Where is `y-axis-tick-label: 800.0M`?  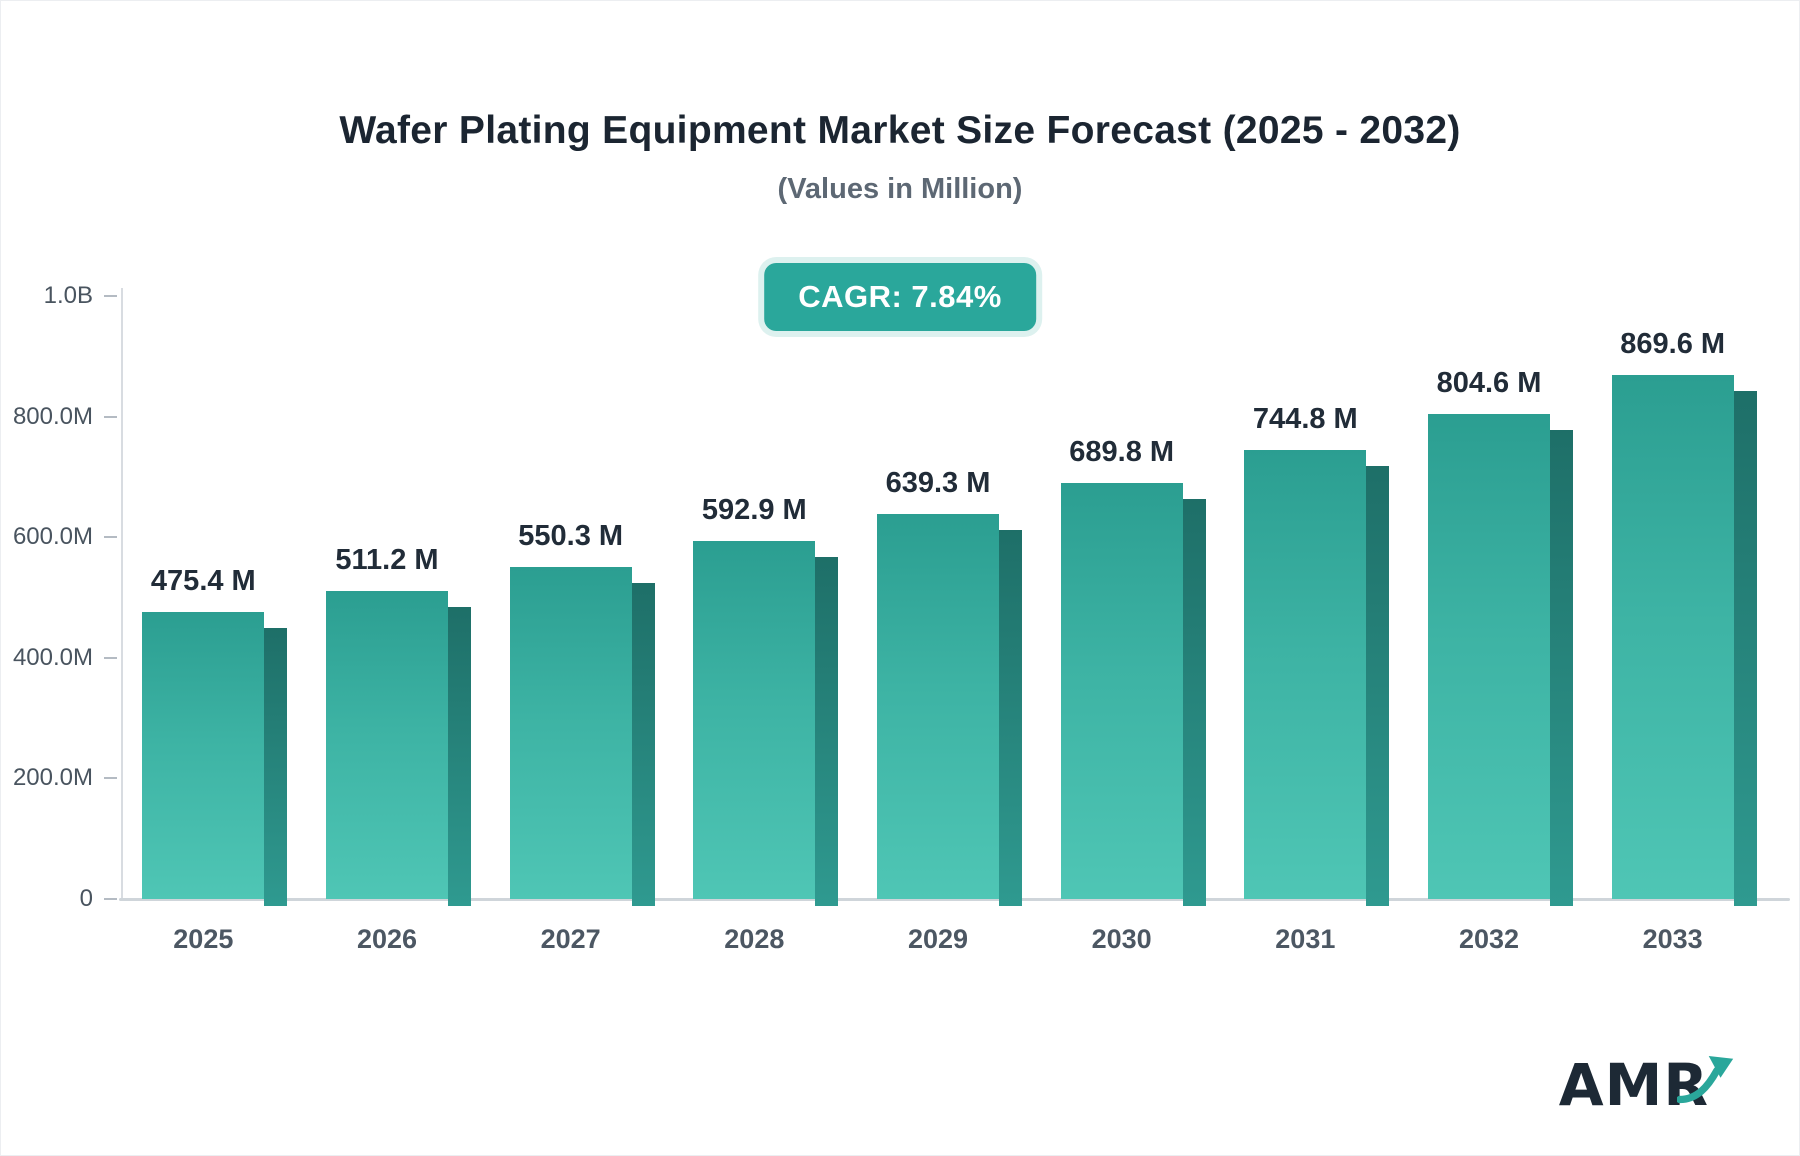
y-axis-tick-label: 800.0M is located at coordinates (52, 416).